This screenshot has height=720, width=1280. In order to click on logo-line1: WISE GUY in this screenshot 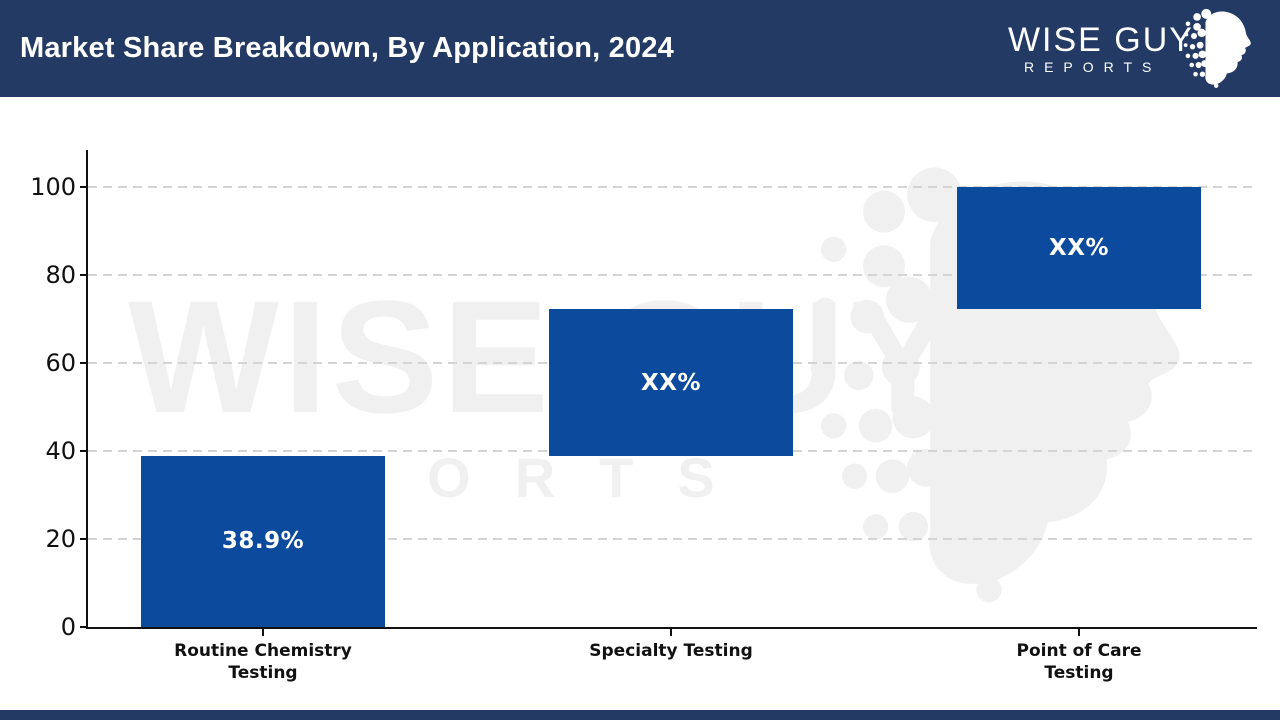, I will do `click(1100, 39)`.